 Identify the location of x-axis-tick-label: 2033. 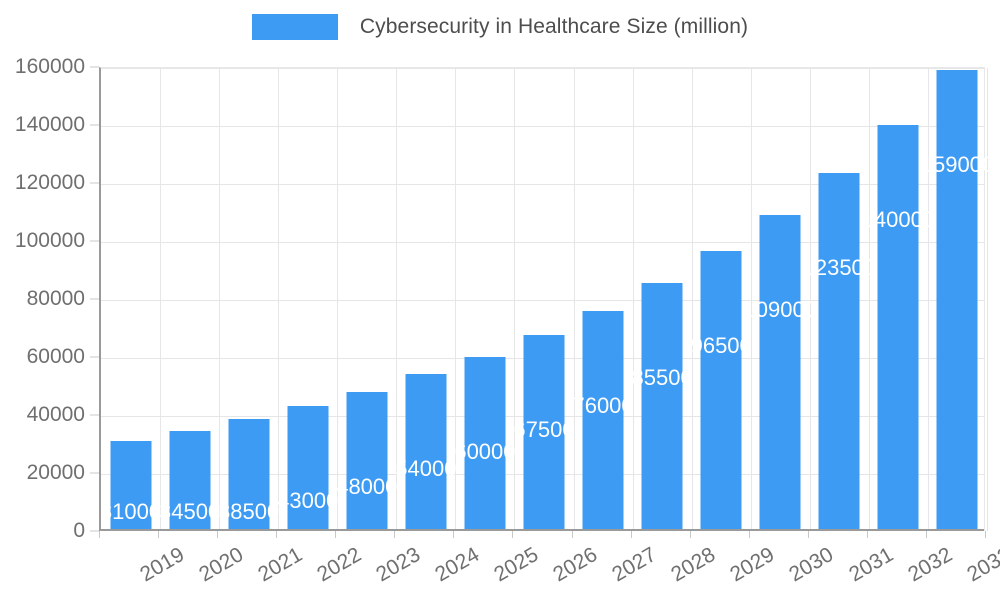
(981, 565).